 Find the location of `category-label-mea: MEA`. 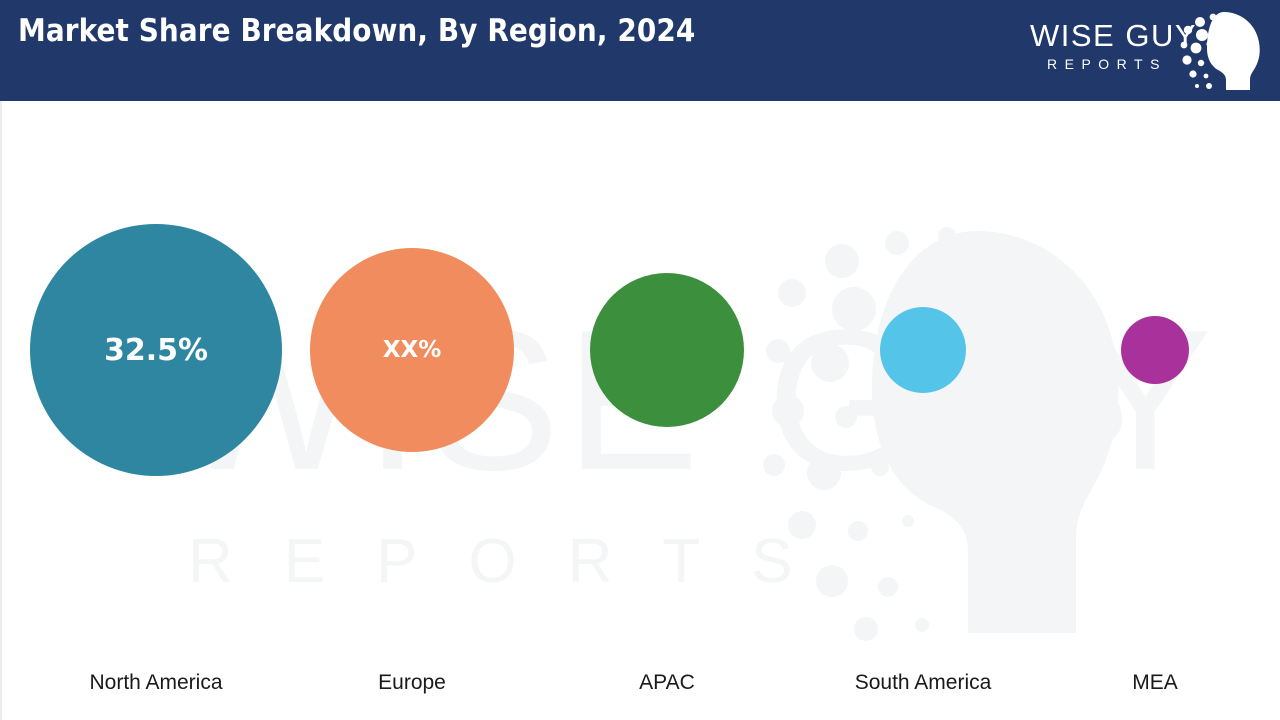

category-label-mea: MEA is located at coordinates (1155, 682).